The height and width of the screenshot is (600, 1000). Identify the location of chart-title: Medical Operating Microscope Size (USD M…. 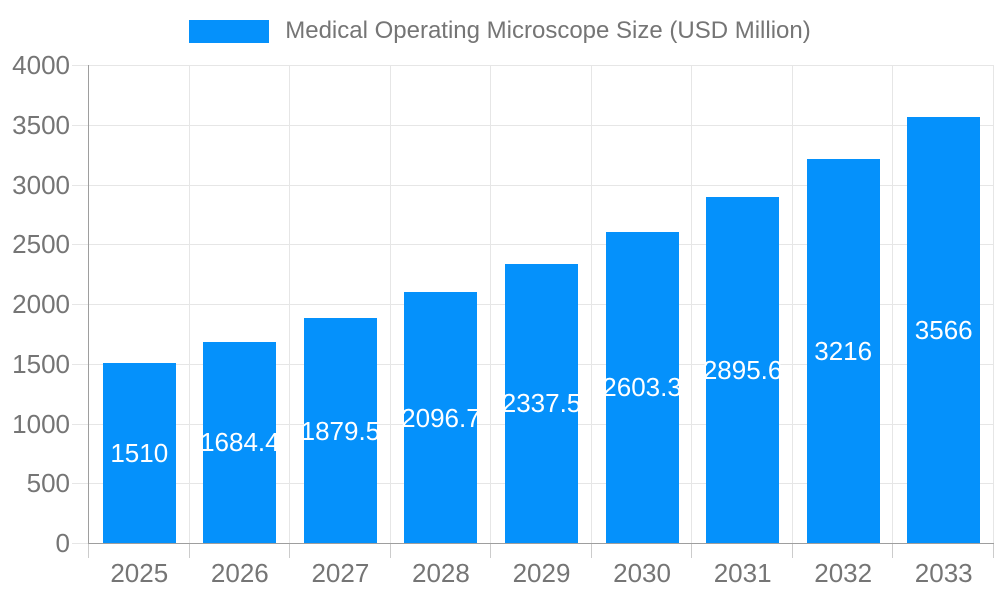
(548, 30).